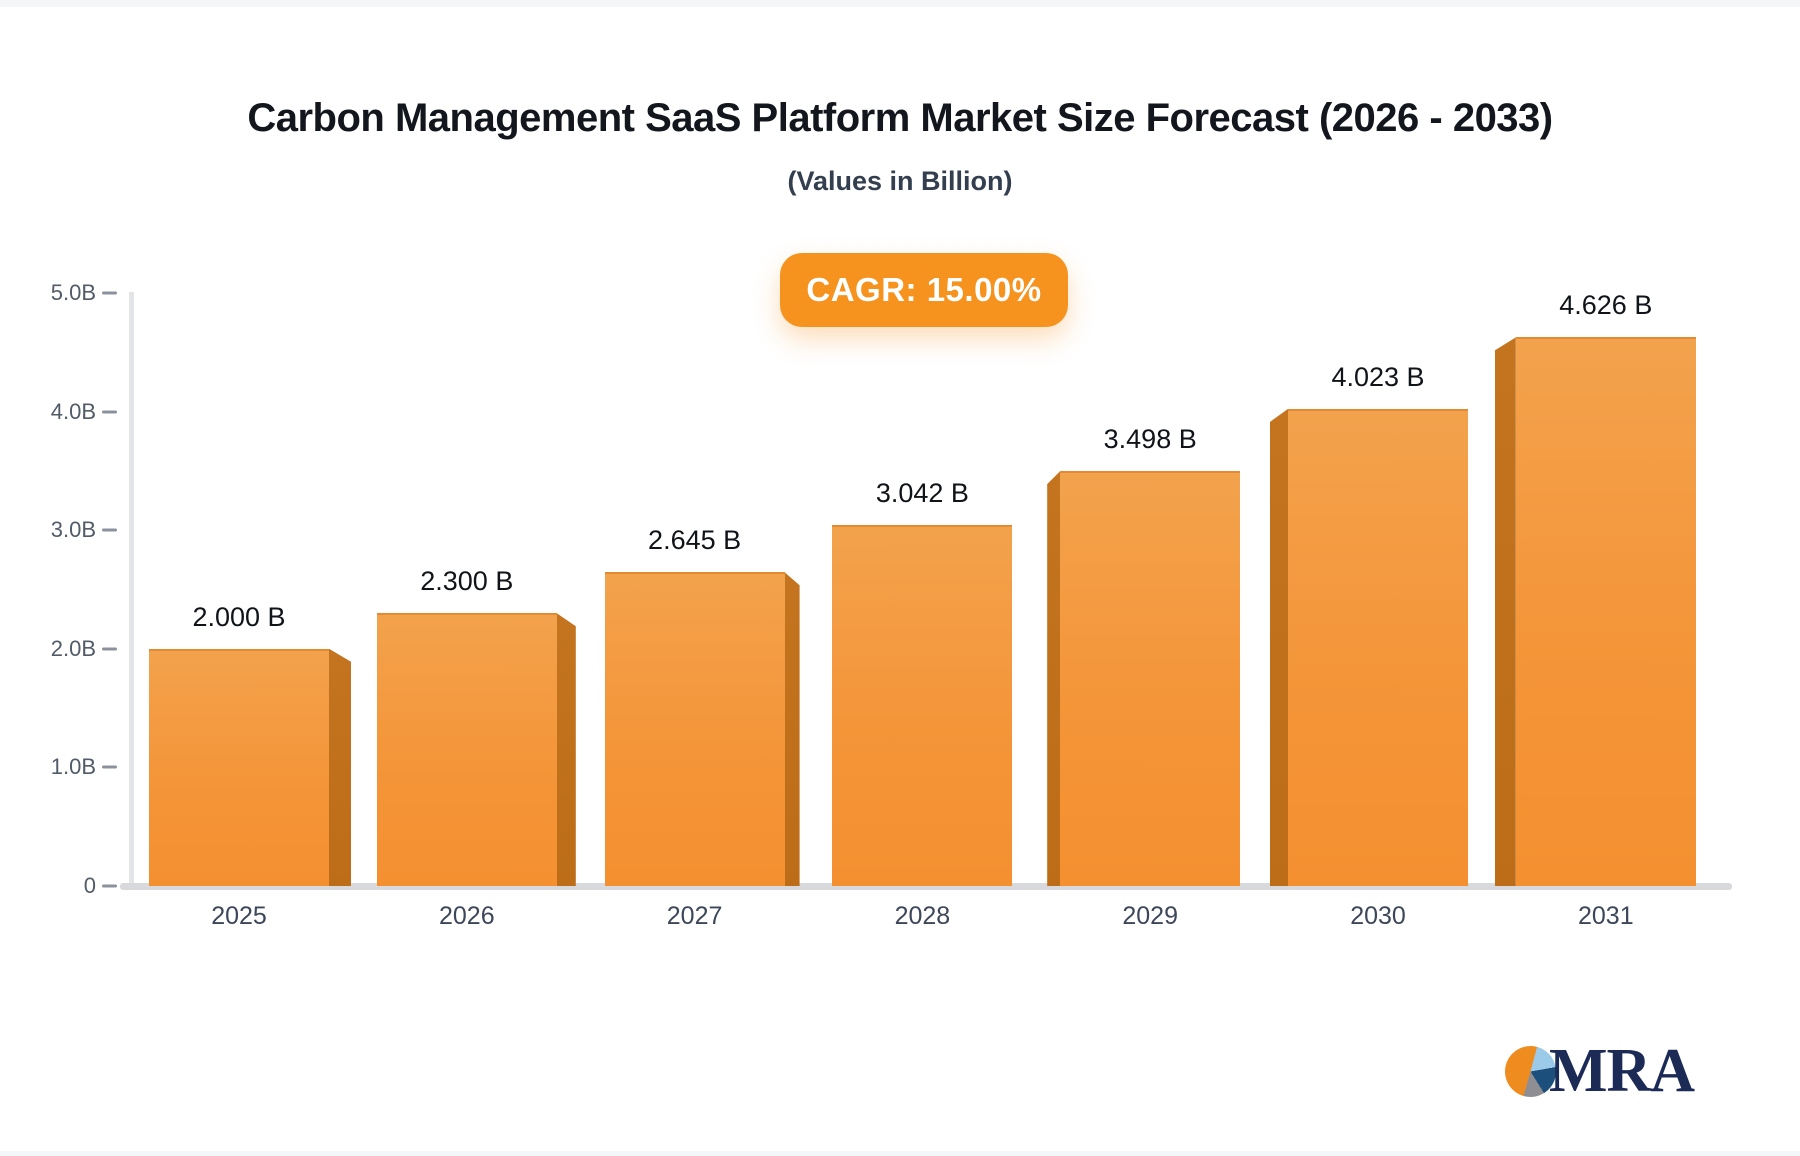 Image resolution: width=1800 pixels, height=1156 pixels. Describe the element at coordinates (73, 767) in the screenshot. I see `y-tick-label: 1.0B` at that location.